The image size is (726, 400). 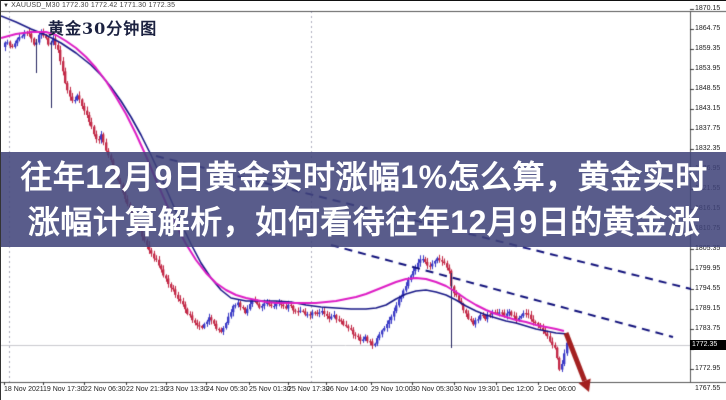 What do you see at coordinates (708, 128) in the screenshot?
I see `y-axis-label: 1837.75` at bounding box center [708, 128].